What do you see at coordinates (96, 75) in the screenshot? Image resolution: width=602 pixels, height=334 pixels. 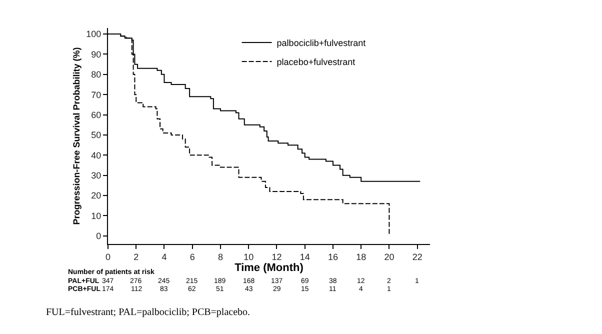 I see `y-tick-label: 80` at bounding box center [96, 75].